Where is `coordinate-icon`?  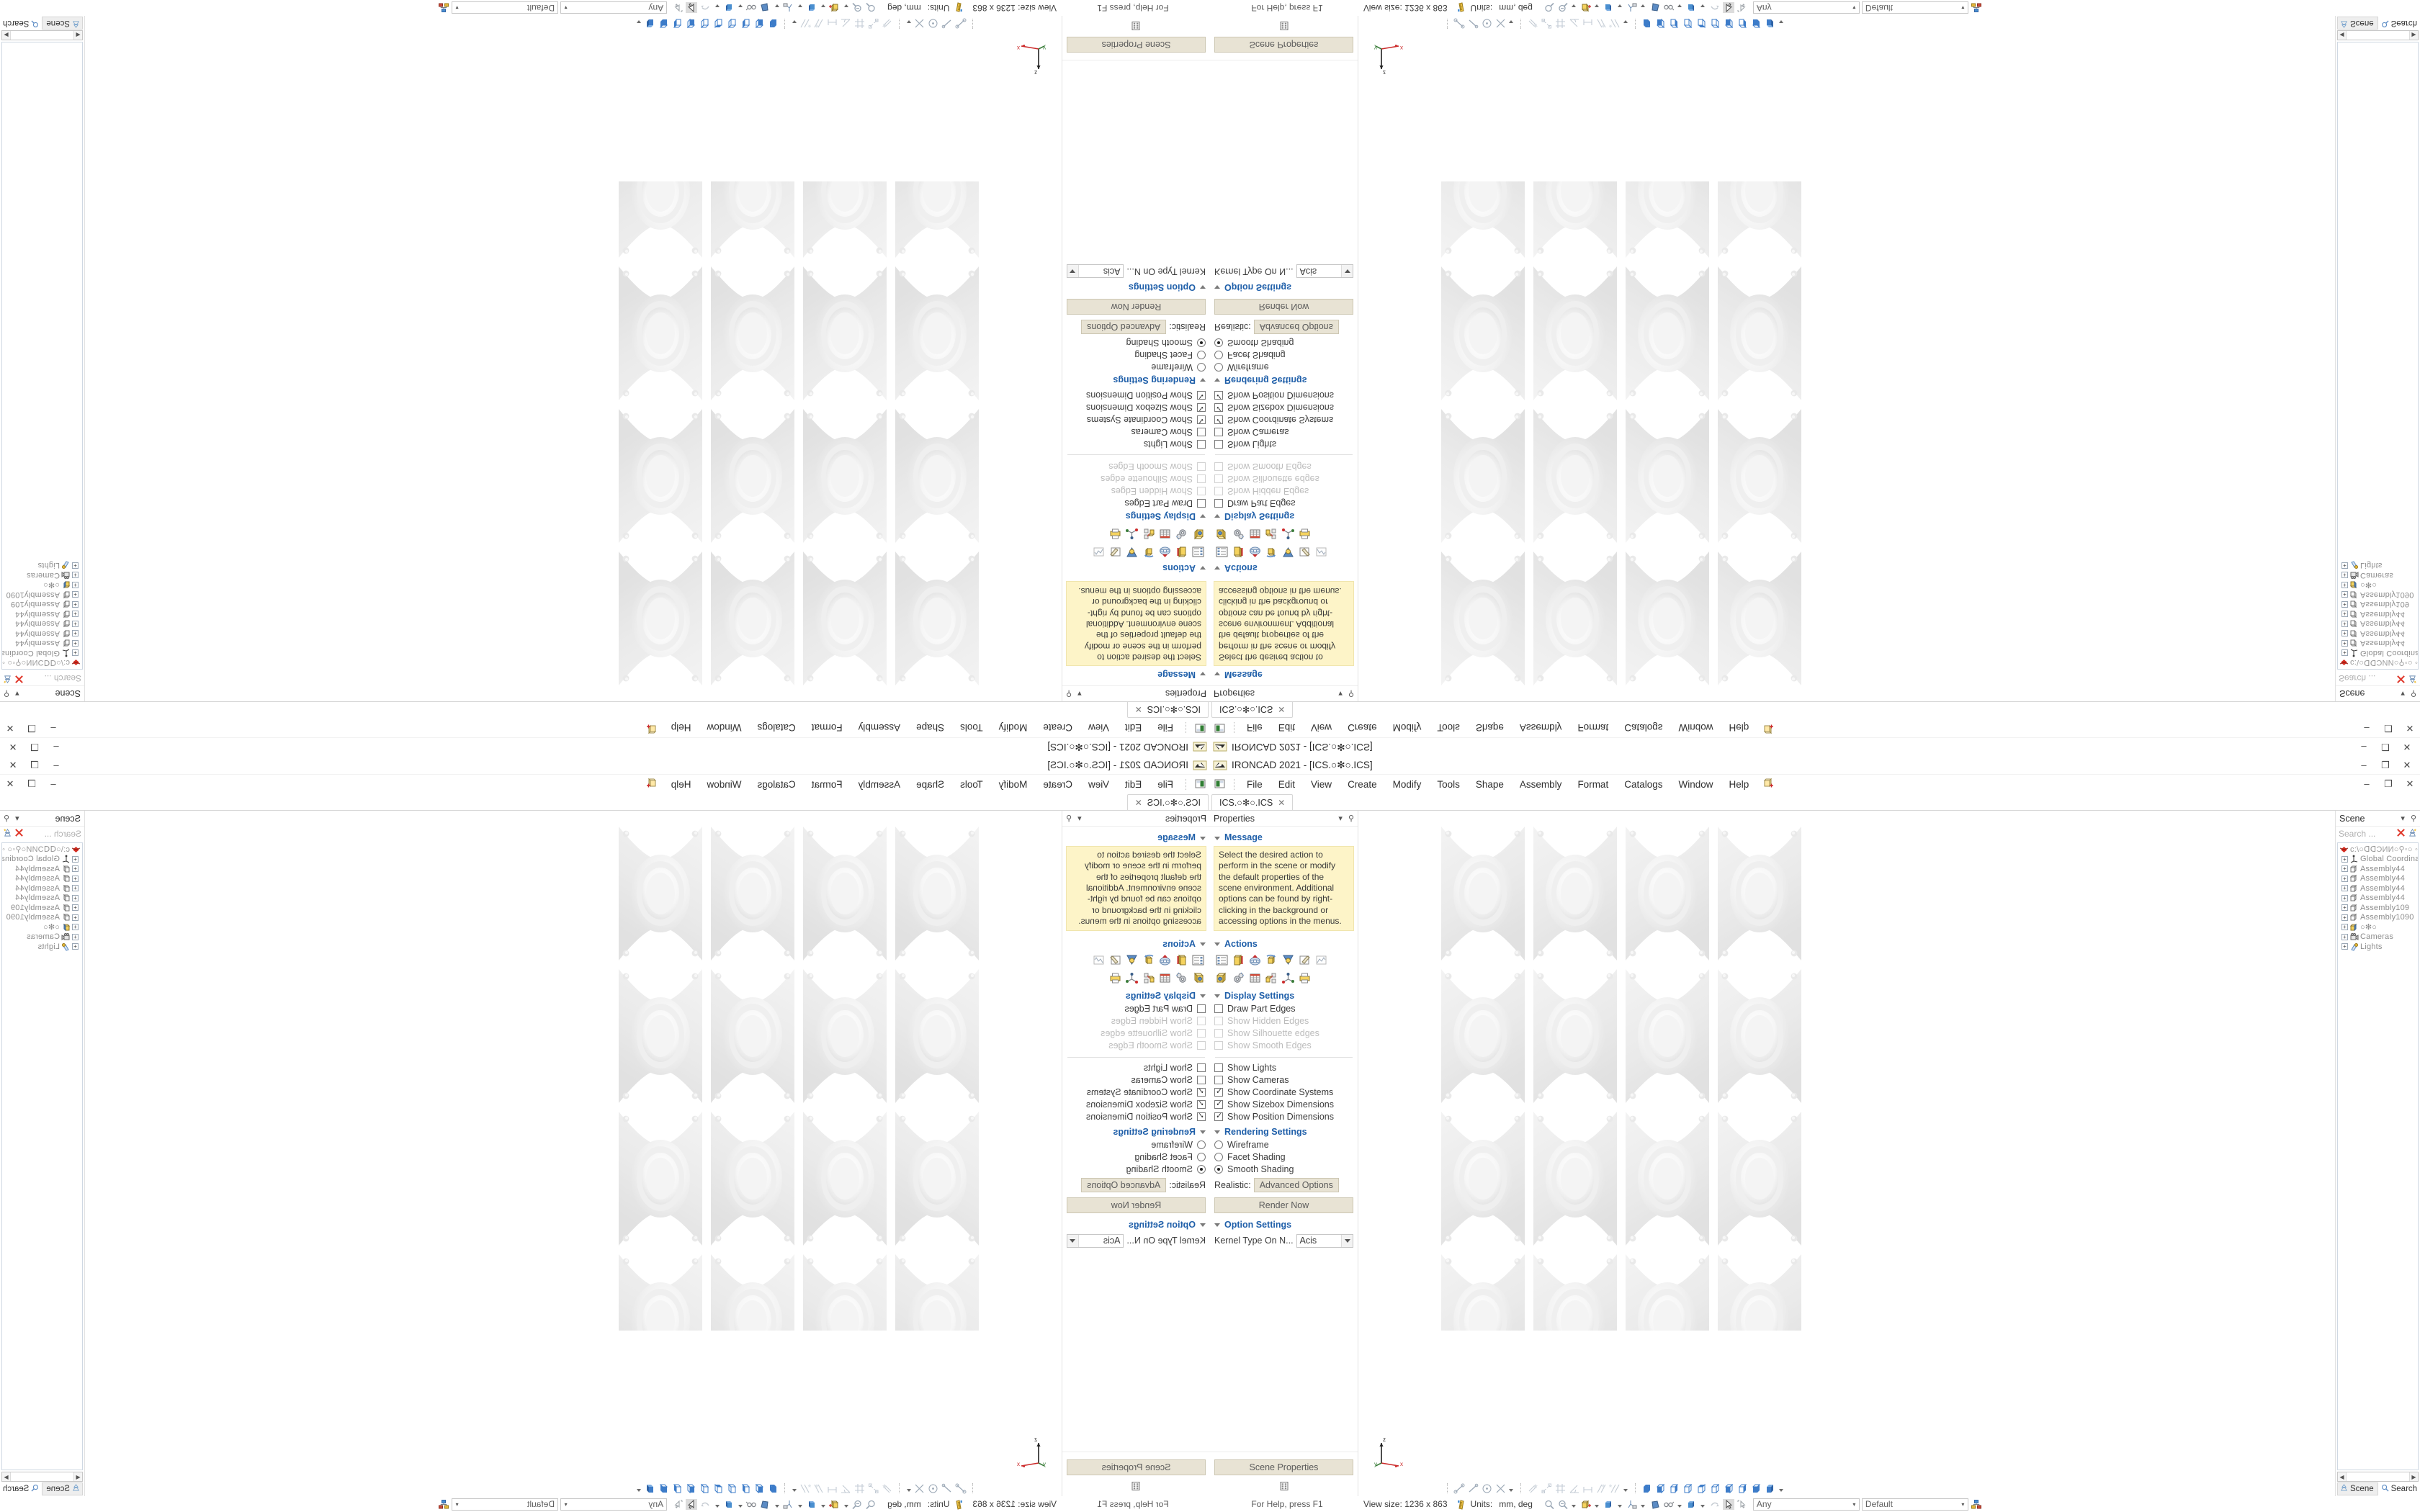
coordinate-icon is located at coordinates (1288, 534).